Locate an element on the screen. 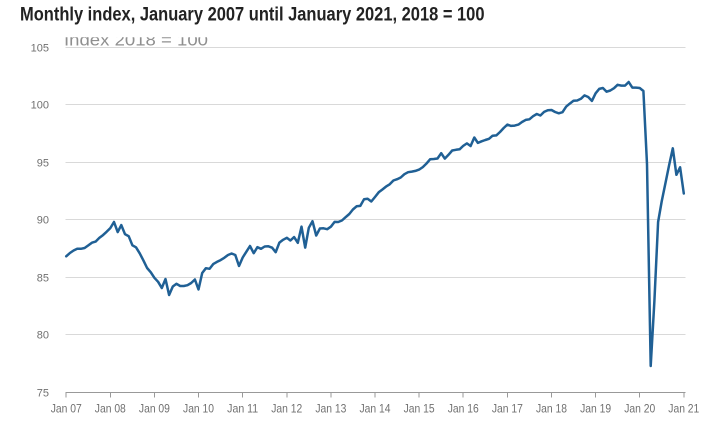 The image size is (721, 426). svg-text: Jan 07 is located at coordinates (66, 409).